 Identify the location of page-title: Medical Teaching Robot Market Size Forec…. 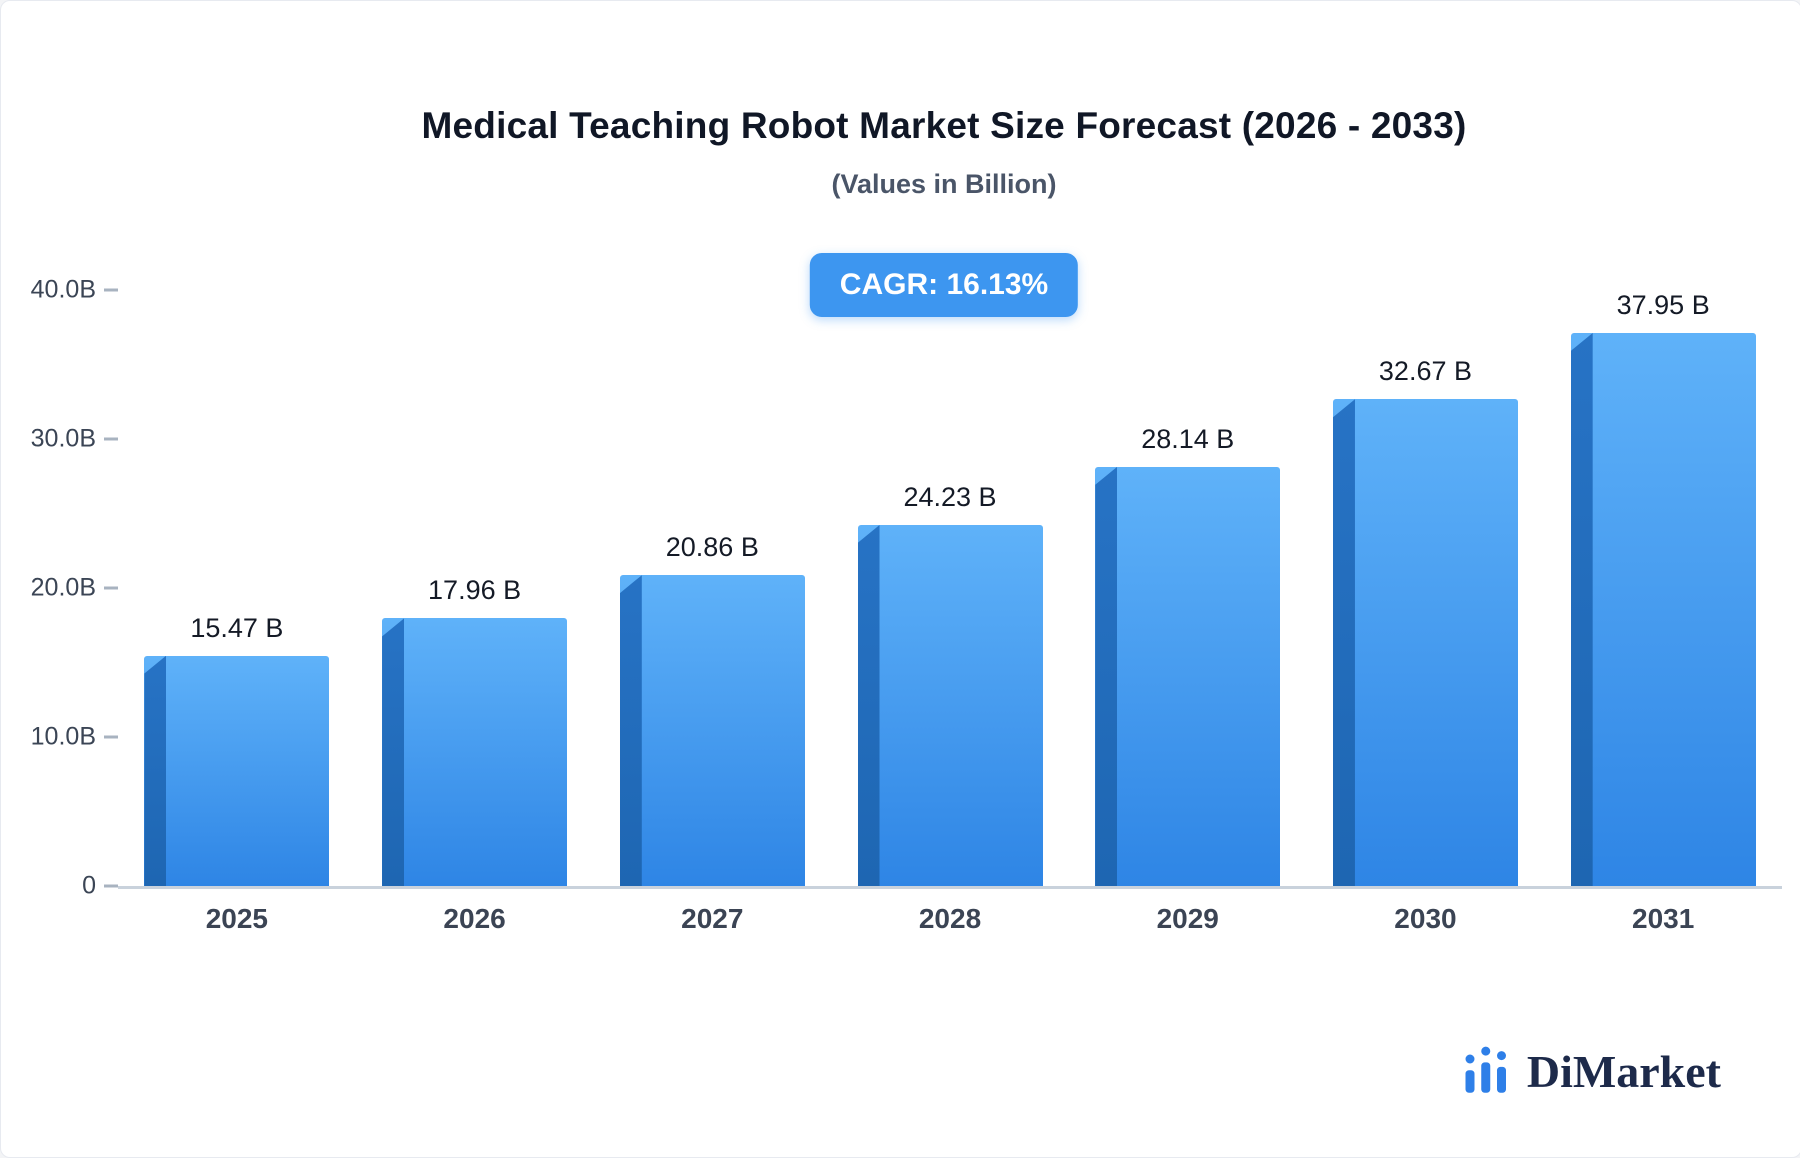
(944, 125).